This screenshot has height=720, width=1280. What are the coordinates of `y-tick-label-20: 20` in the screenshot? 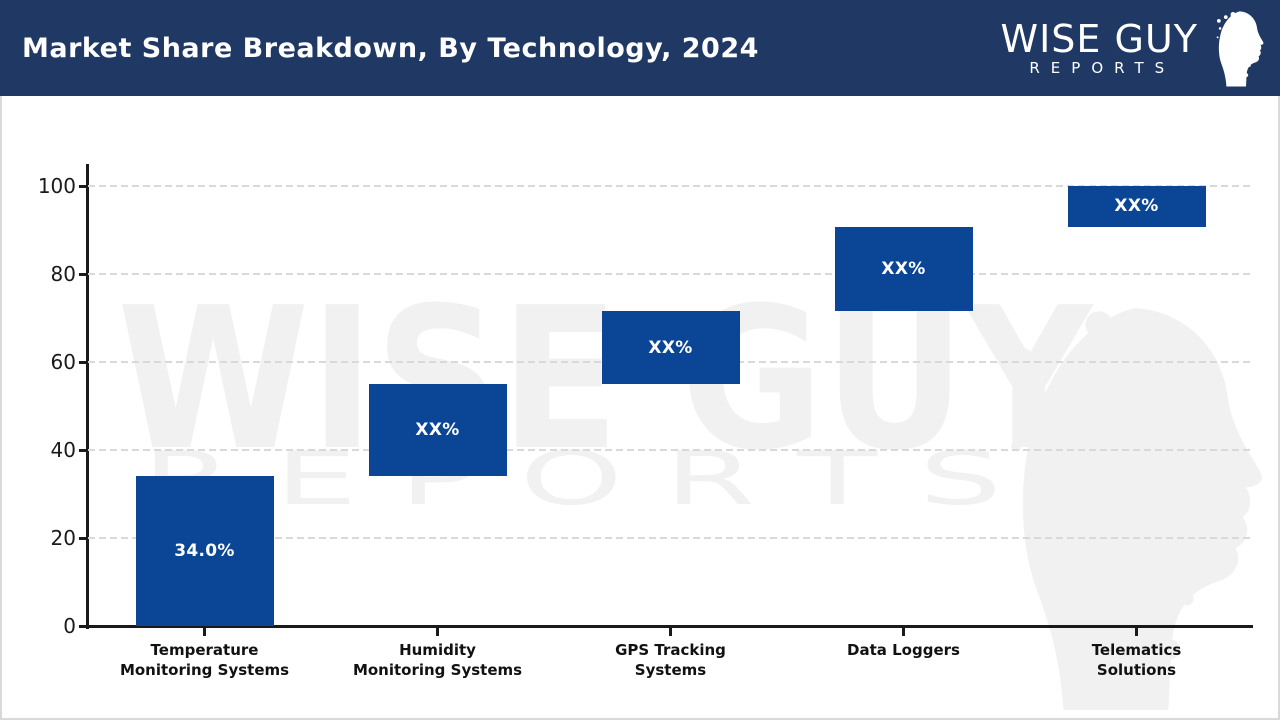 It's located at (63, 538).